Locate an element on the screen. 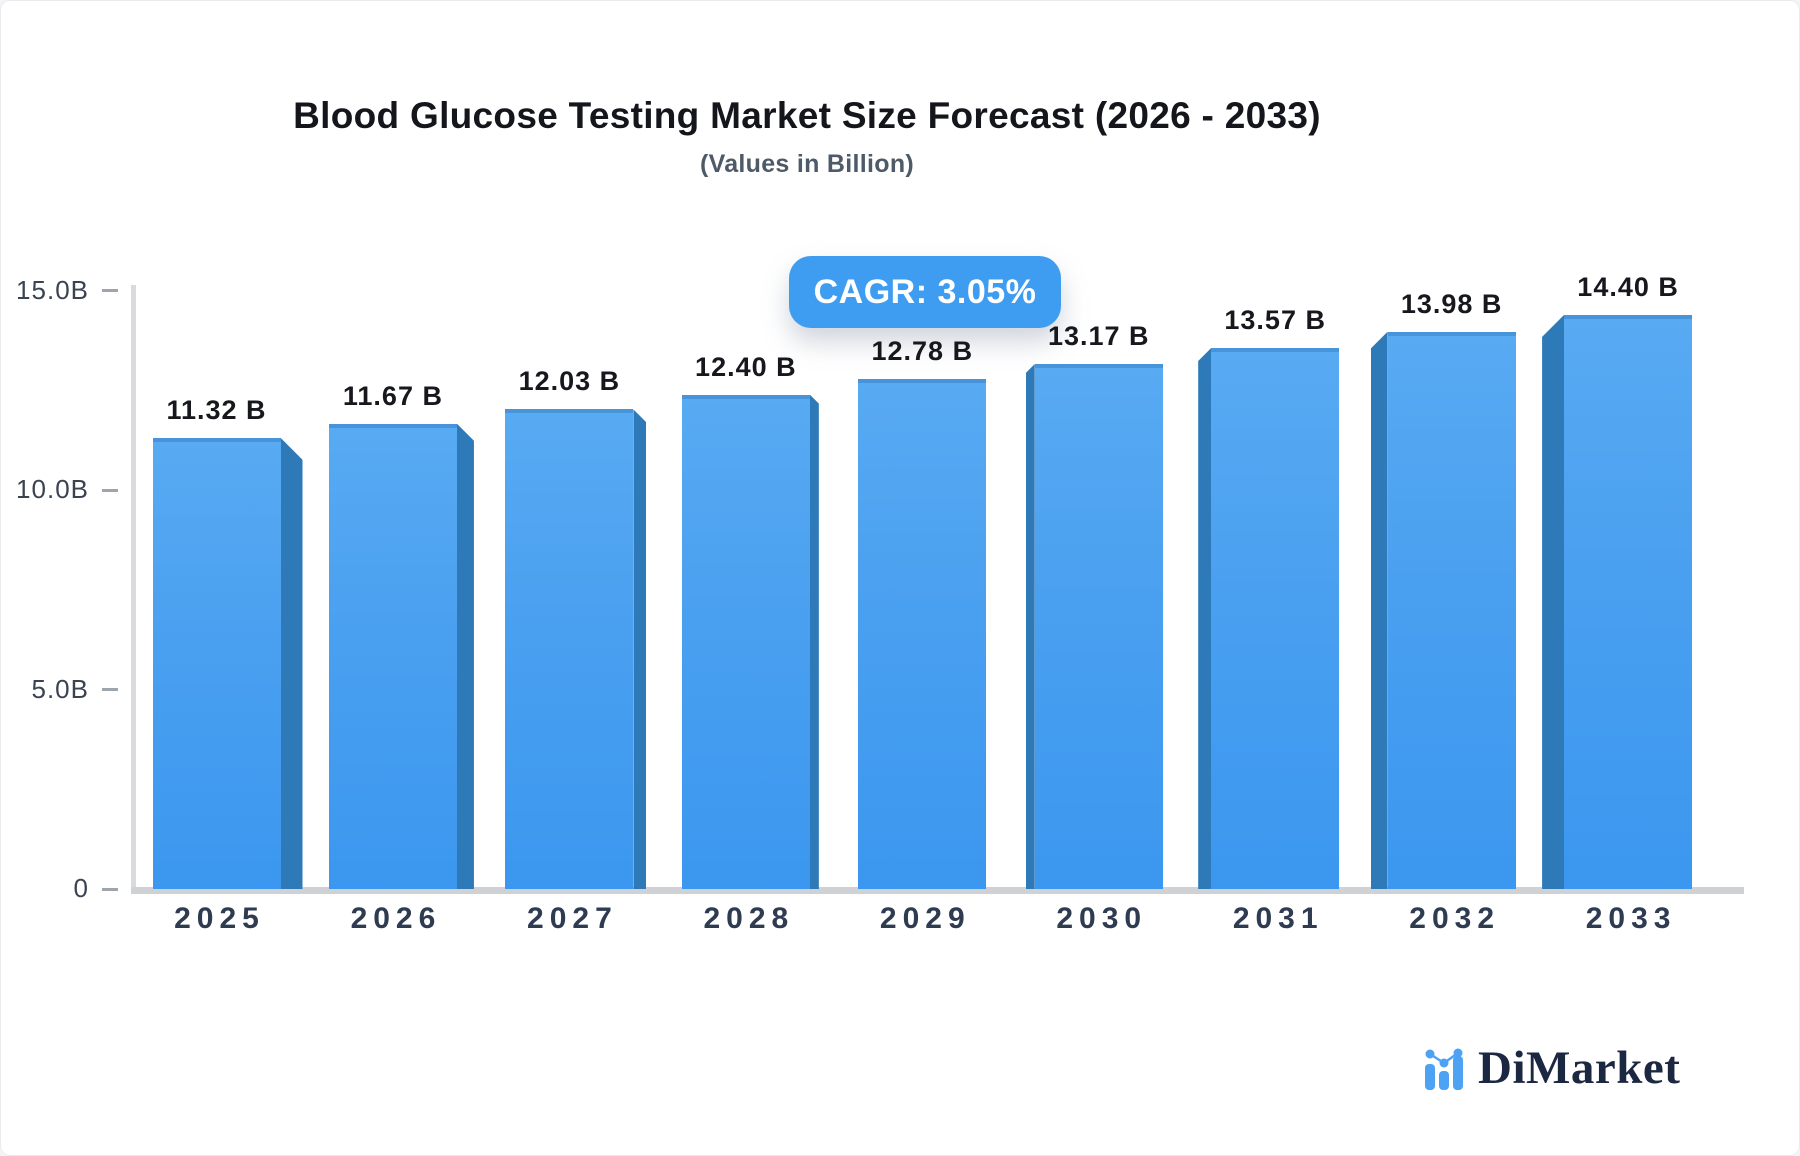 This screenshot has height=1156, width=1800. bar-value-label: 14.40 B is located at coordinates (1628, 286).